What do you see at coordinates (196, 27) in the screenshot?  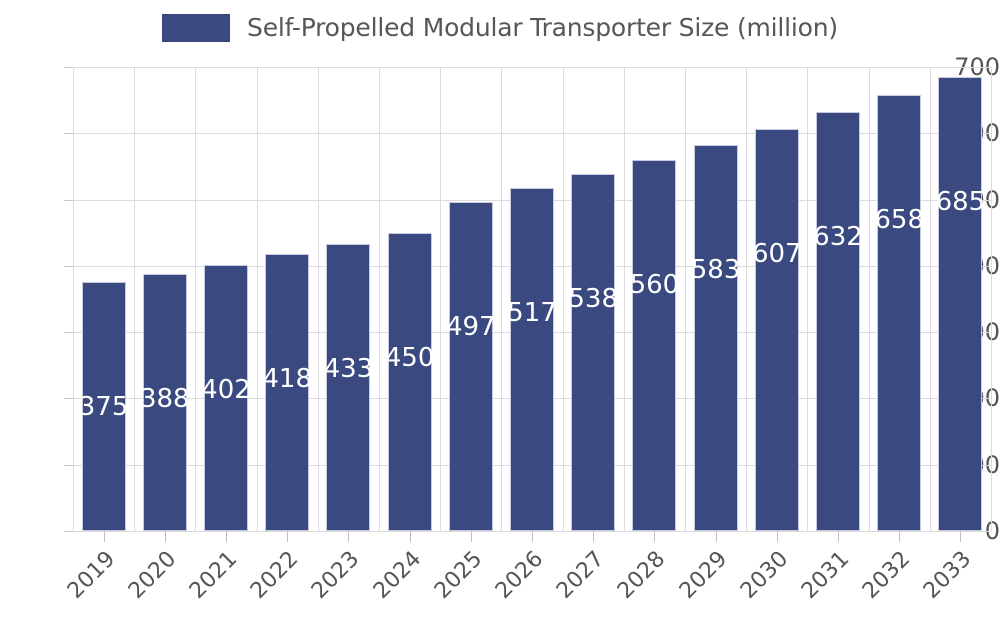 I see `legend-color-swatch` at bounding box center [196, 27].